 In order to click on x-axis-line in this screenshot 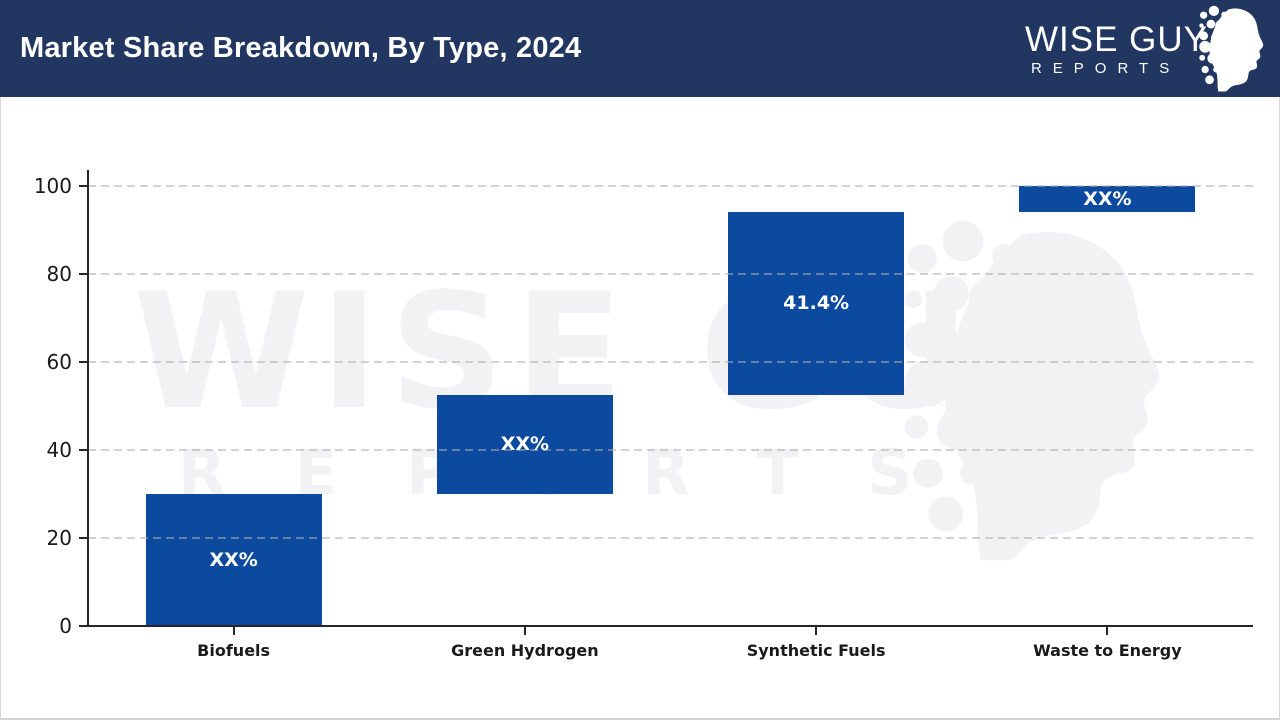, I will do `click(669, 626)`.